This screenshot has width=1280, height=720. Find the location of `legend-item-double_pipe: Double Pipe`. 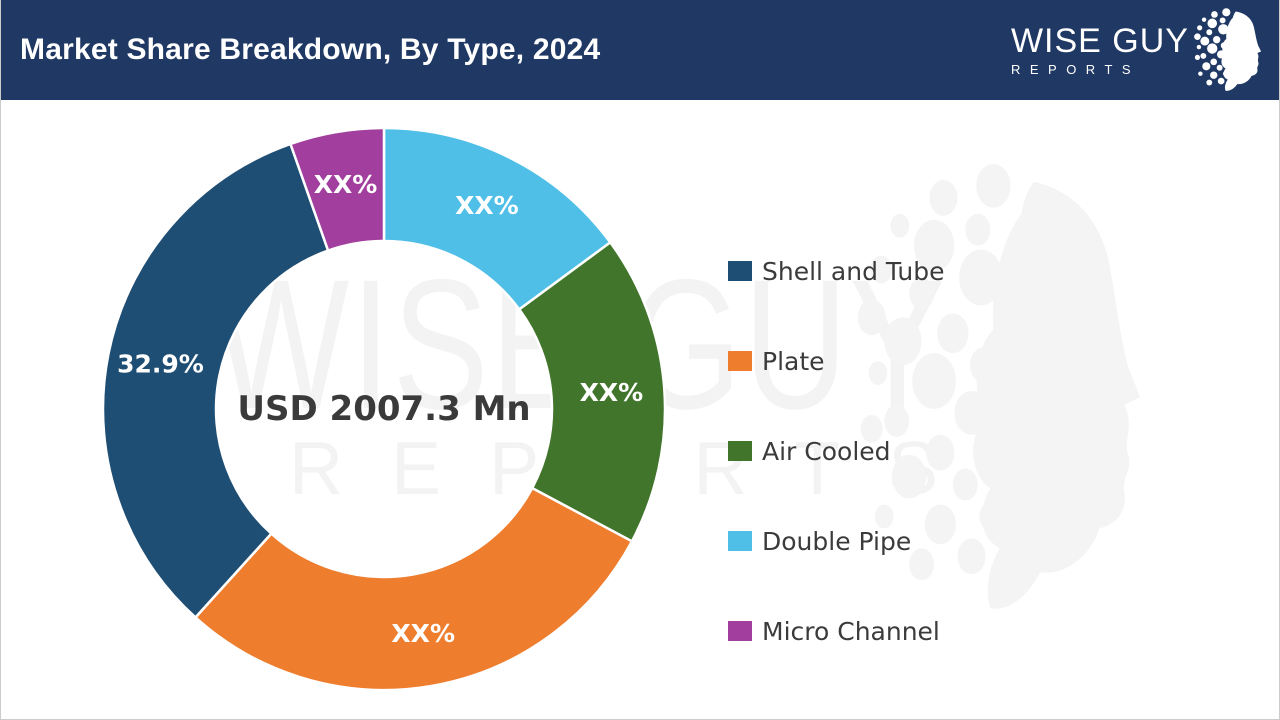

legend-item-double_pipe: Double Pipe is located at coordinates (836, 541).